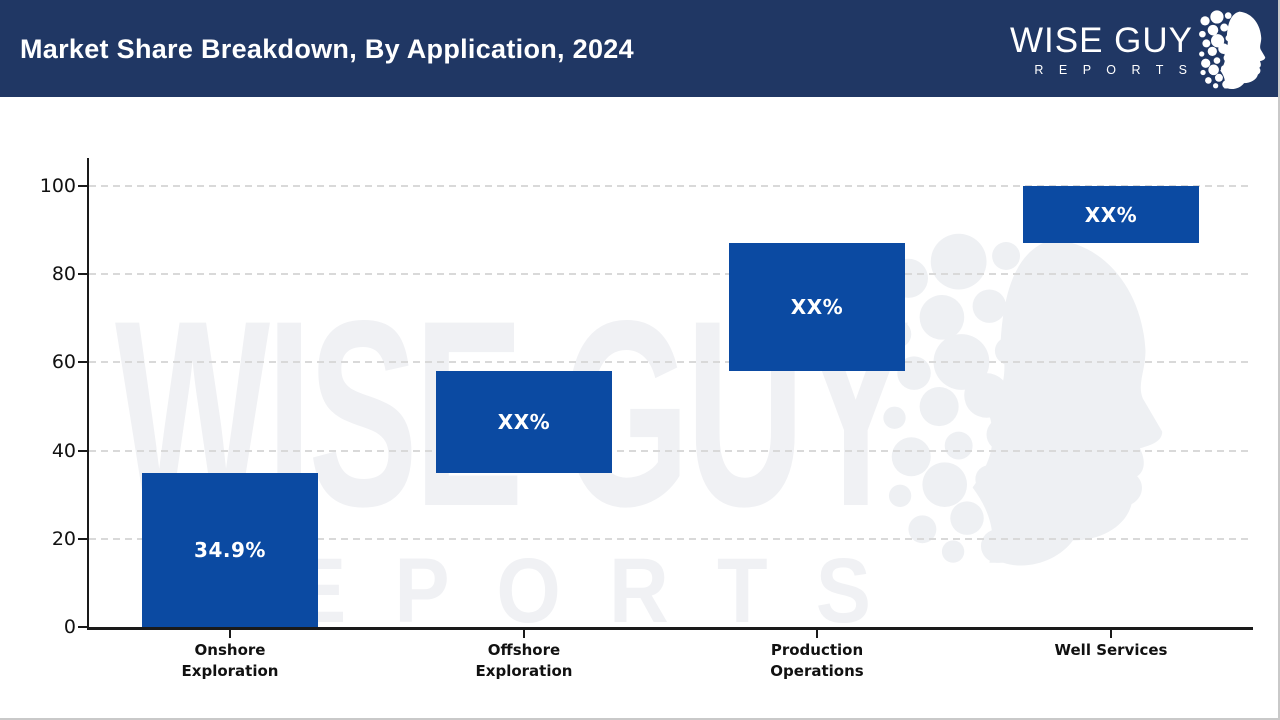 This screenshot has width=1280, height=720. What do you see at coordinates (1232, 50) in the screenshot?
I see `brand-face-icon` at bounding box center [1232, 50].